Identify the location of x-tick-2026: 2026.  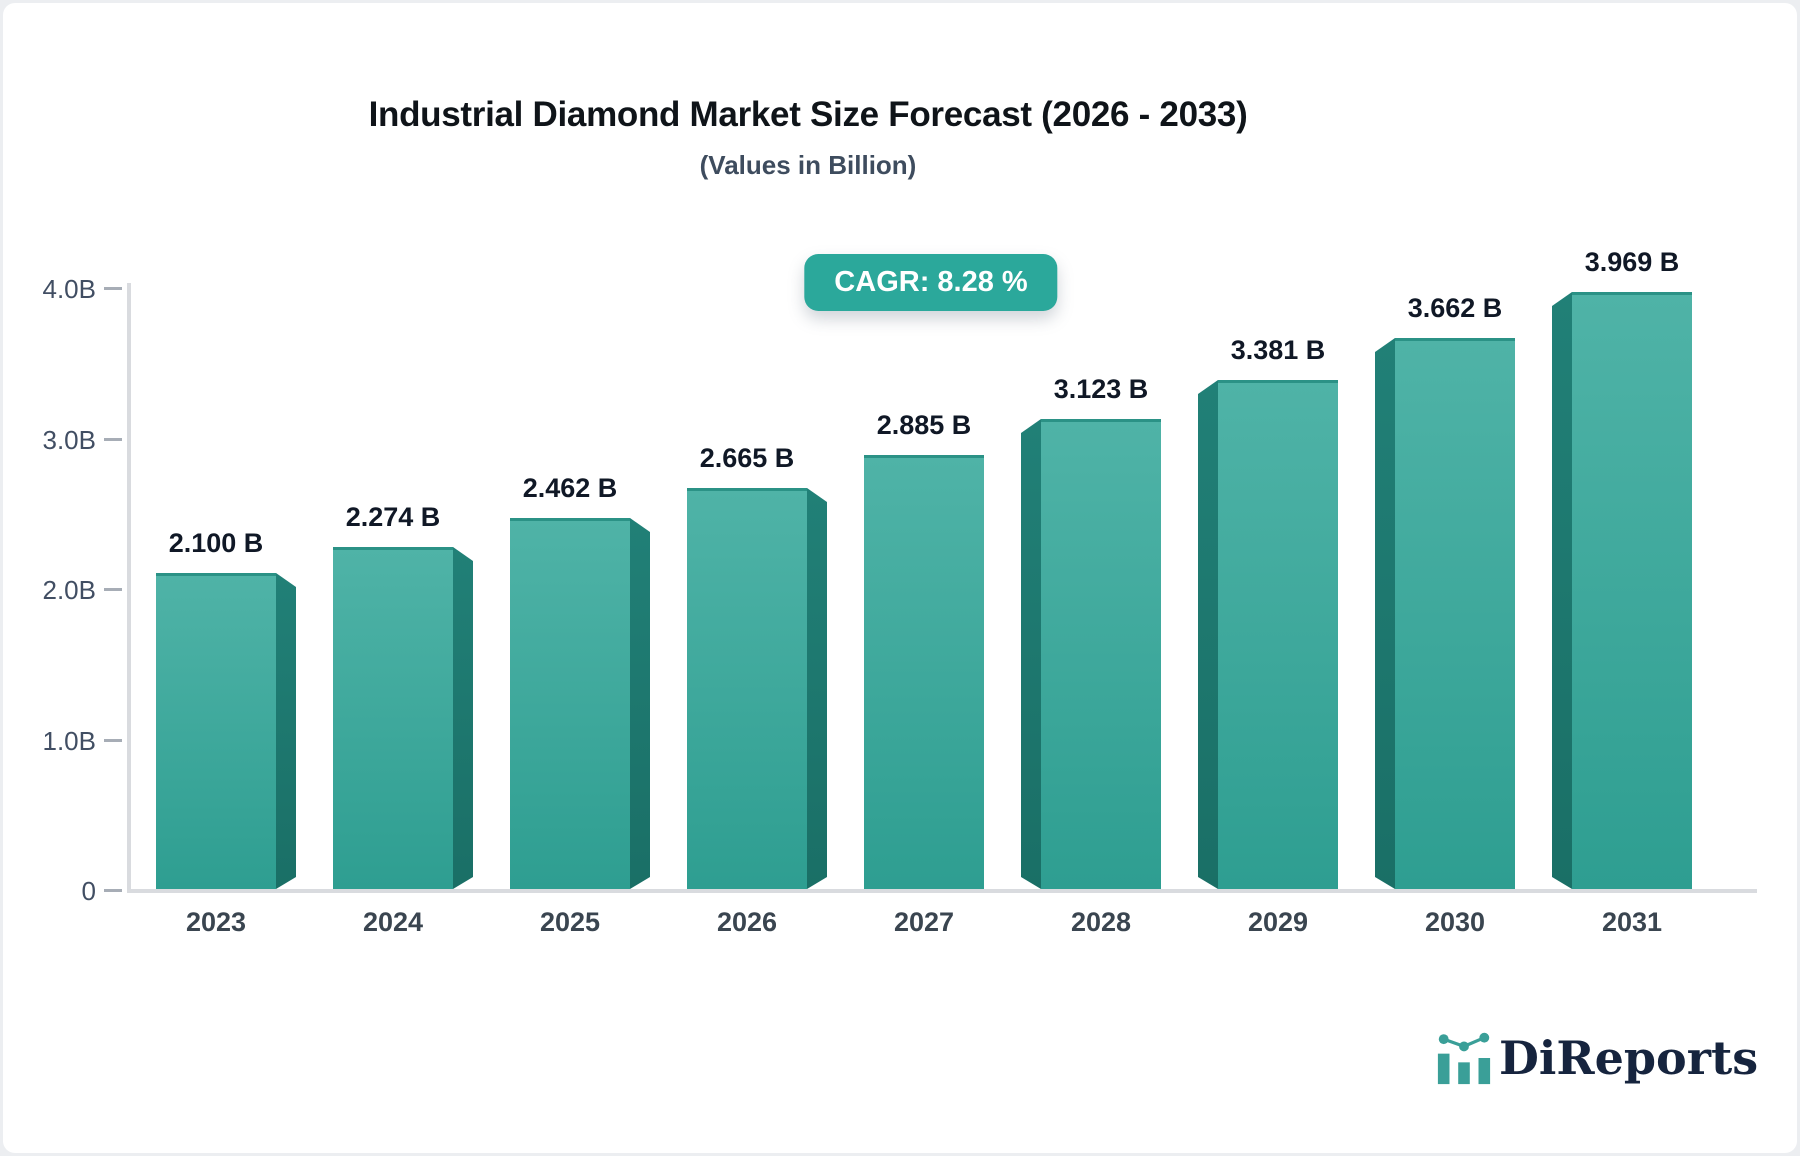
(747, 922).